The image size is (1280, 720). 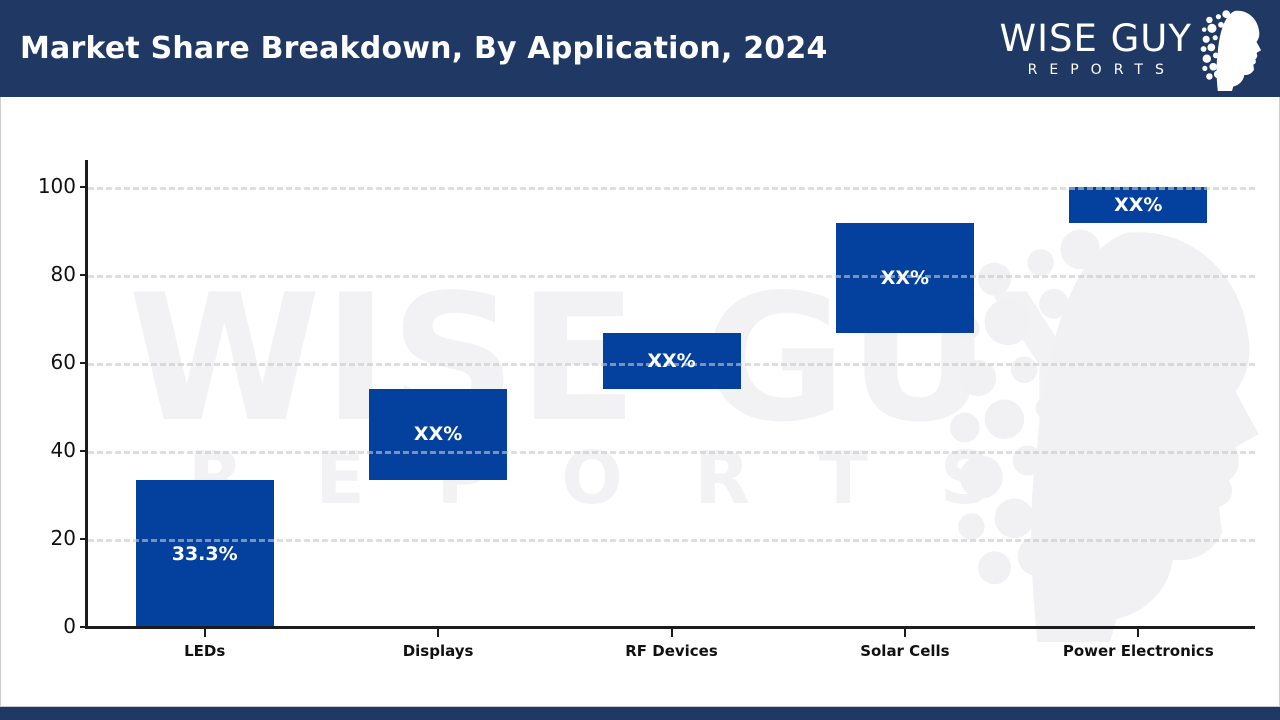 I want to click on bar-power-electronics, so click(x=1138, y=205).